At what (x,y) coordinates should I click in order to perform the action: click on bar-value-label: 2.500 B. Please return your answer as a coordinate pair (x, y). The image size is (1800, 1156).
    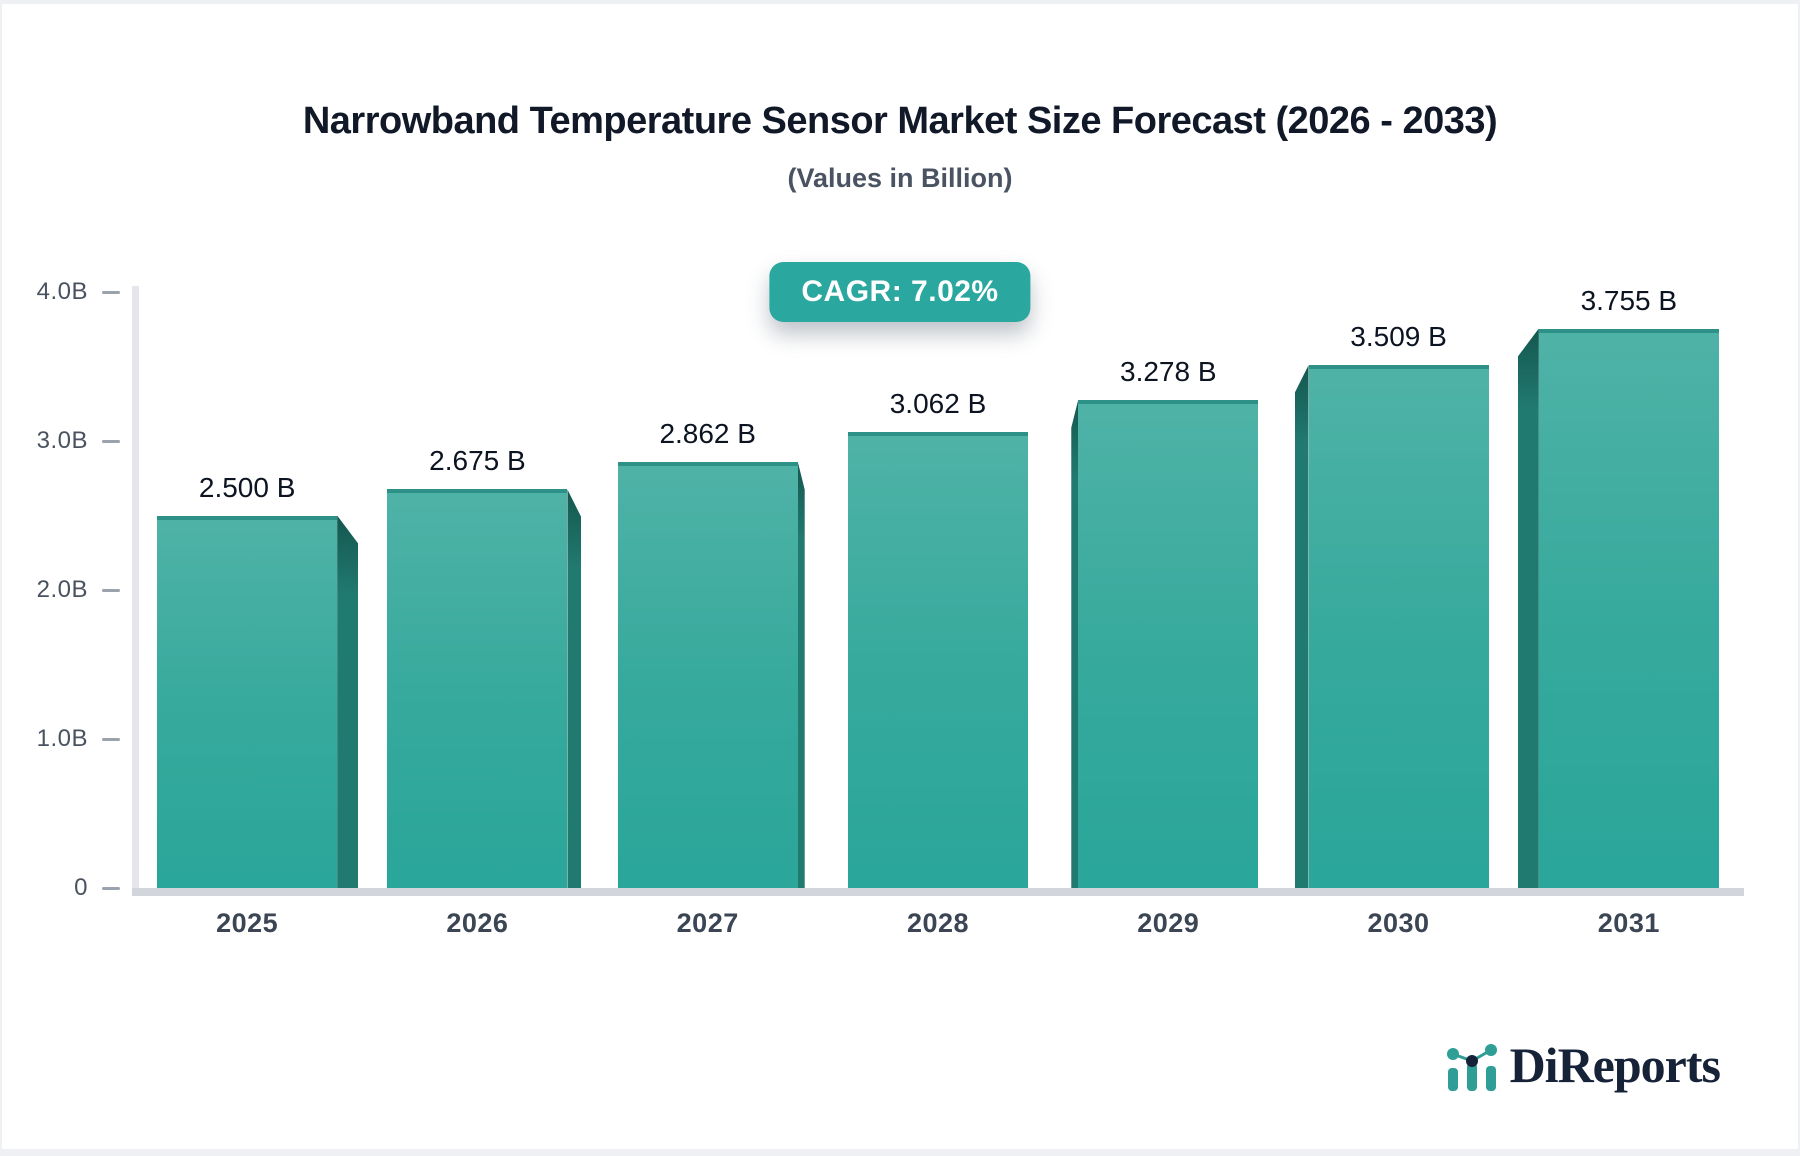
    Looking at the image, I should click on (247, 487).